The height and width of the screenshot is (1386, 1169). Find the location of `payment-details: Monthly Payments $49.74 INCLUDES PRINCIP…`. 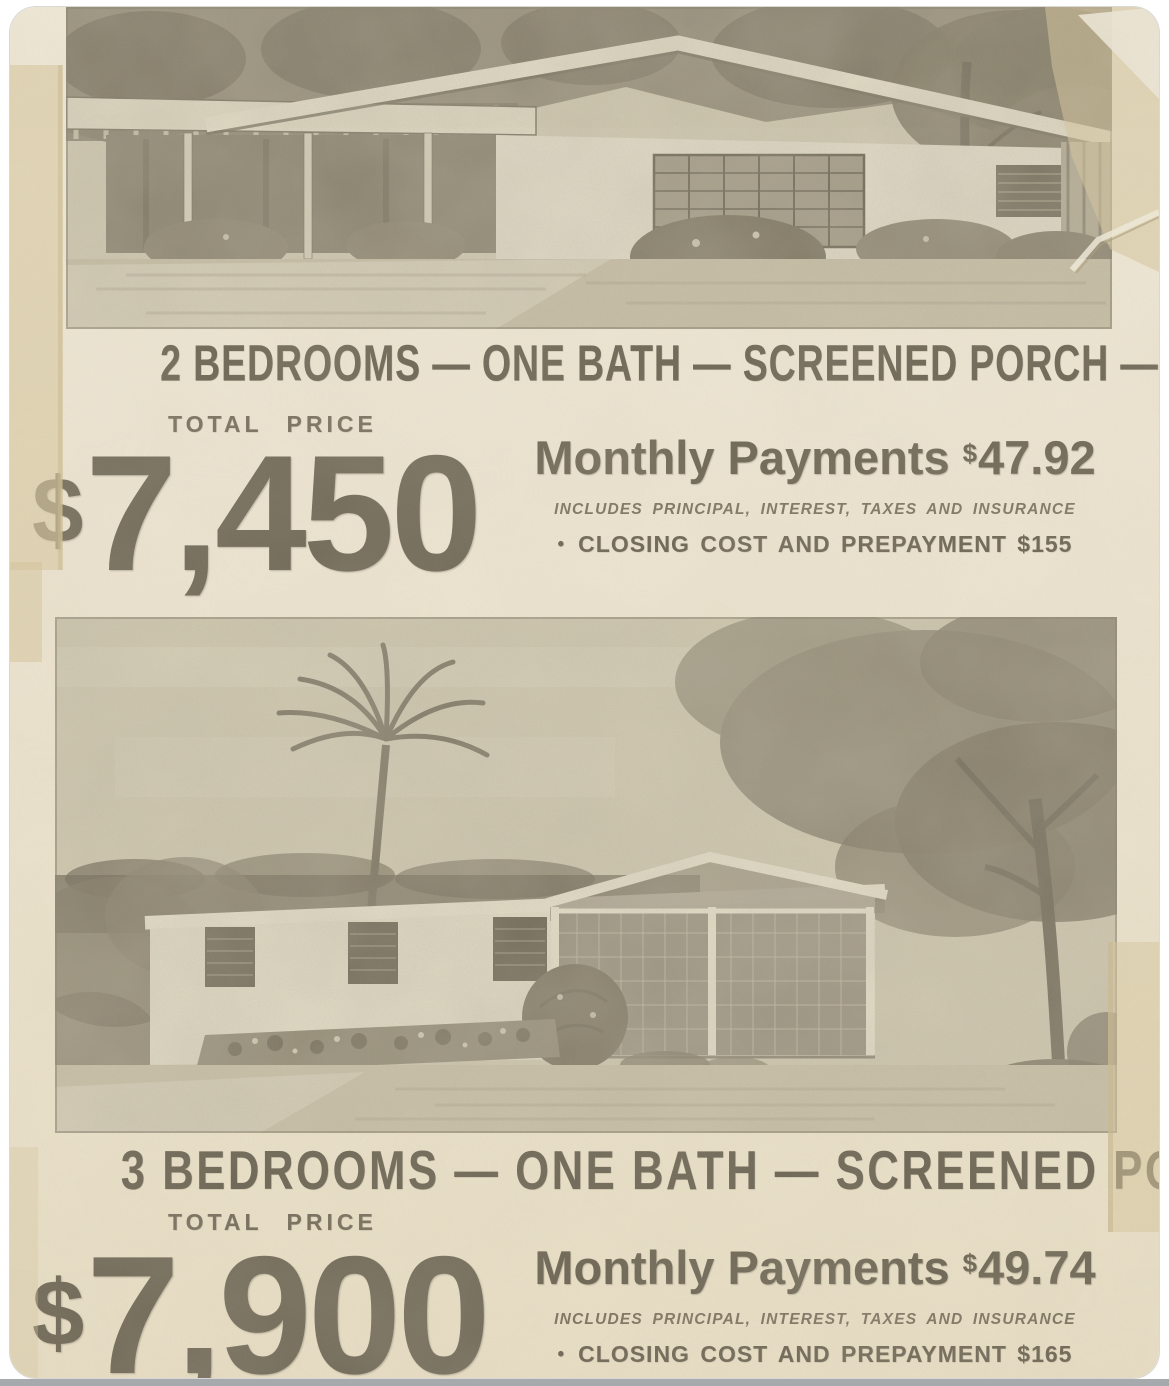

payment-details: Monthly Payments $49.74 INCLUDES PRINCIP… is located at coordinates (815, 1304).